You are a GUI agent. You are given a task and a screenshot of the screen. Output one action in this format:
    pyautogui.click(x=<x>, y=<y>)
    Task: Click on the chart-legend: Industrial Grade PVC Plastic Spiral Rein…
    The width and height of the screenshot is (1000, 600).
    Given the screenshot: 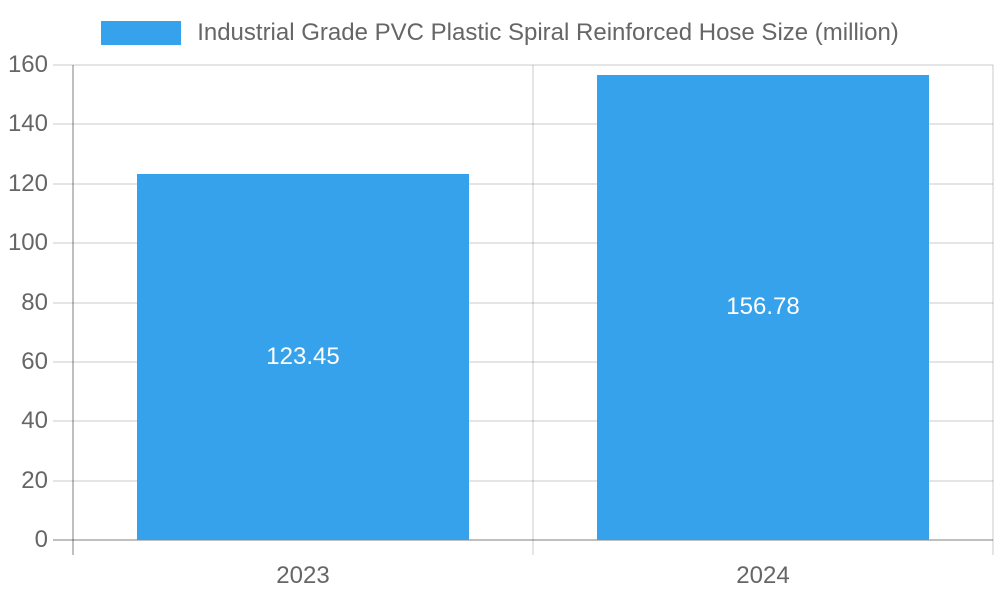 What is the action you would take?
    pyautogui.click(x=500, y=33)
    